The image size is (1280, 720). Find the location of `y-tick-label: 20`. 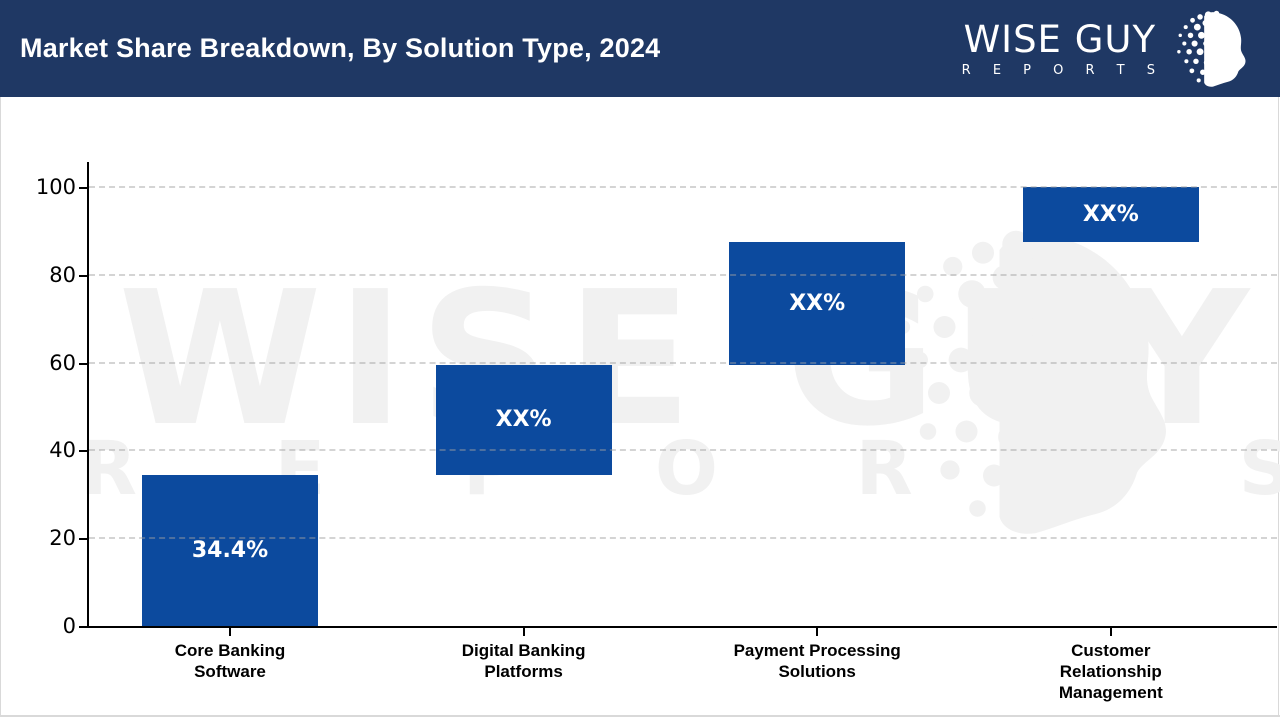

y-tick-label: 20 is located at coordinates (62, 538).